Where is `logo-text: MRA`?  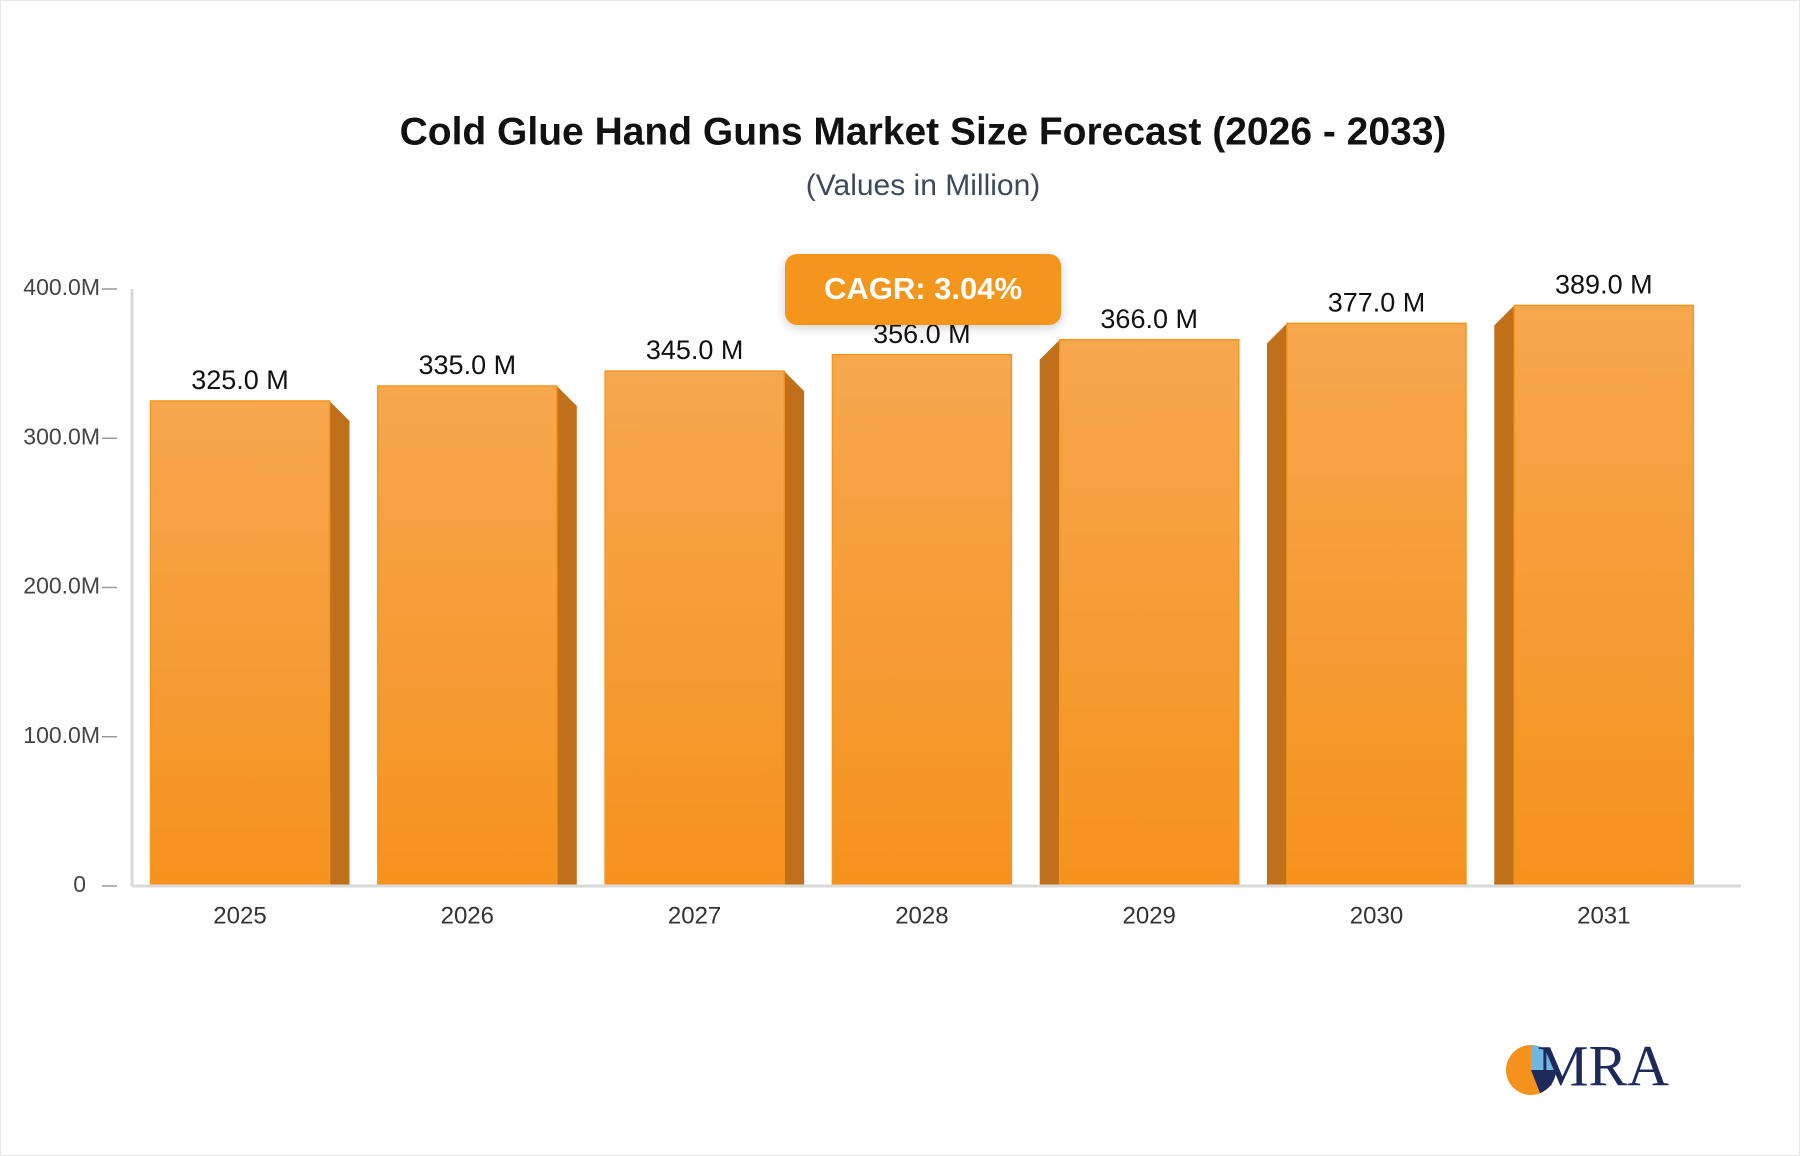 logo-text: MRA is located at coordinates (1603, 1065).